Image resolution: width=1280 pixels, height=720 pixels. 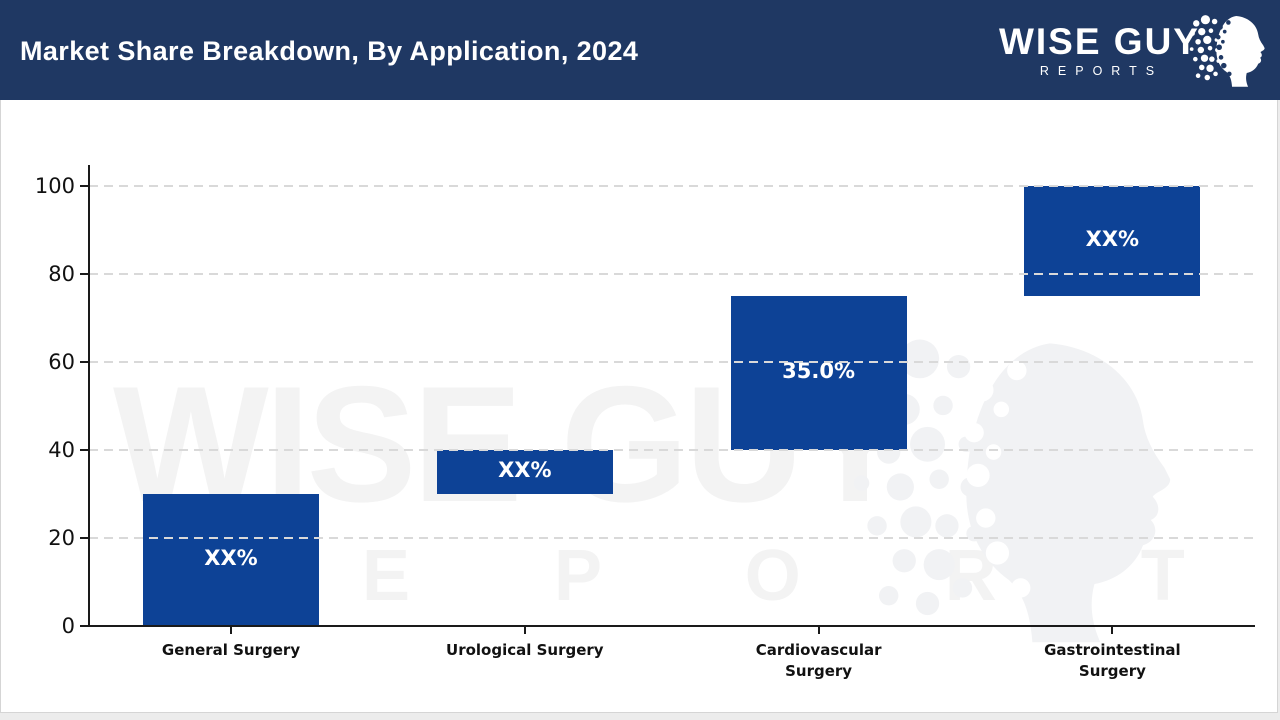 What do you see at coordinates (818, 660) in the screenshot?
I see `x-category-label-cardiovascular-surgery: Cardiovascular Surgery` at bounding box center [818, 660].